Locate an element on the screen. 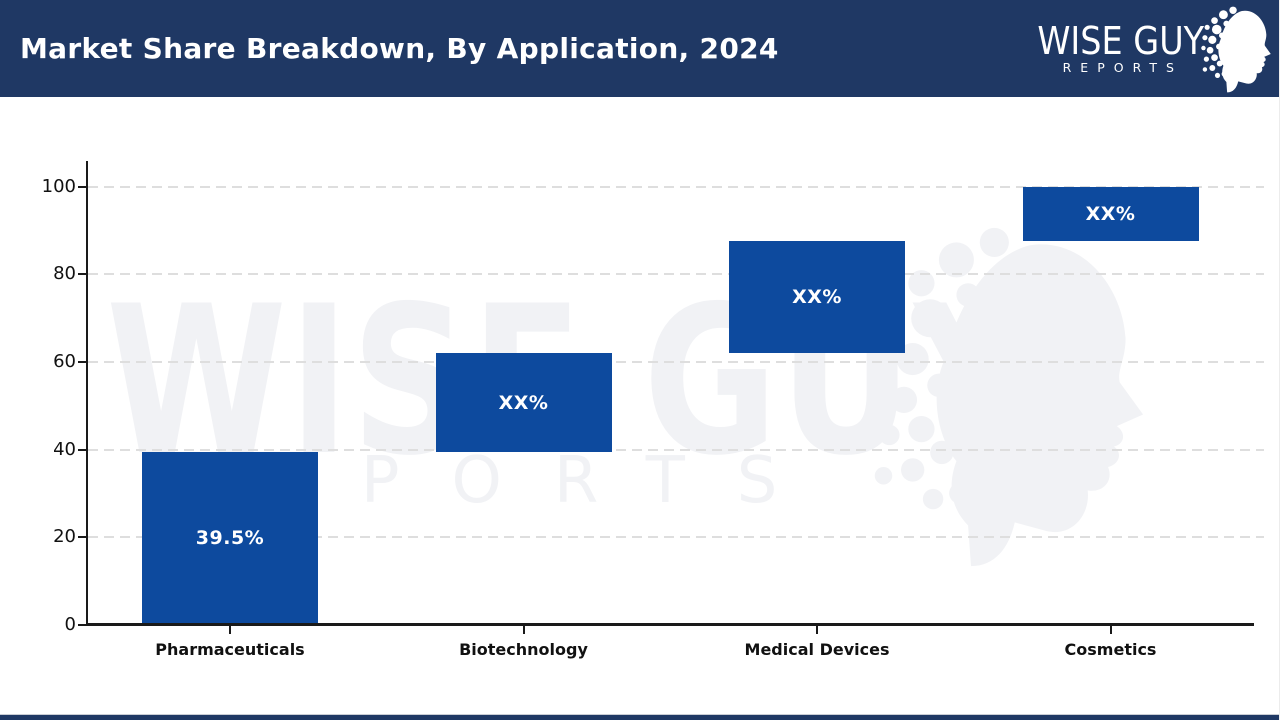 This screenshot has width=1280, height=720. x-axis-label-biotechnology: Biotechnology is located at coordinates (523, 649).